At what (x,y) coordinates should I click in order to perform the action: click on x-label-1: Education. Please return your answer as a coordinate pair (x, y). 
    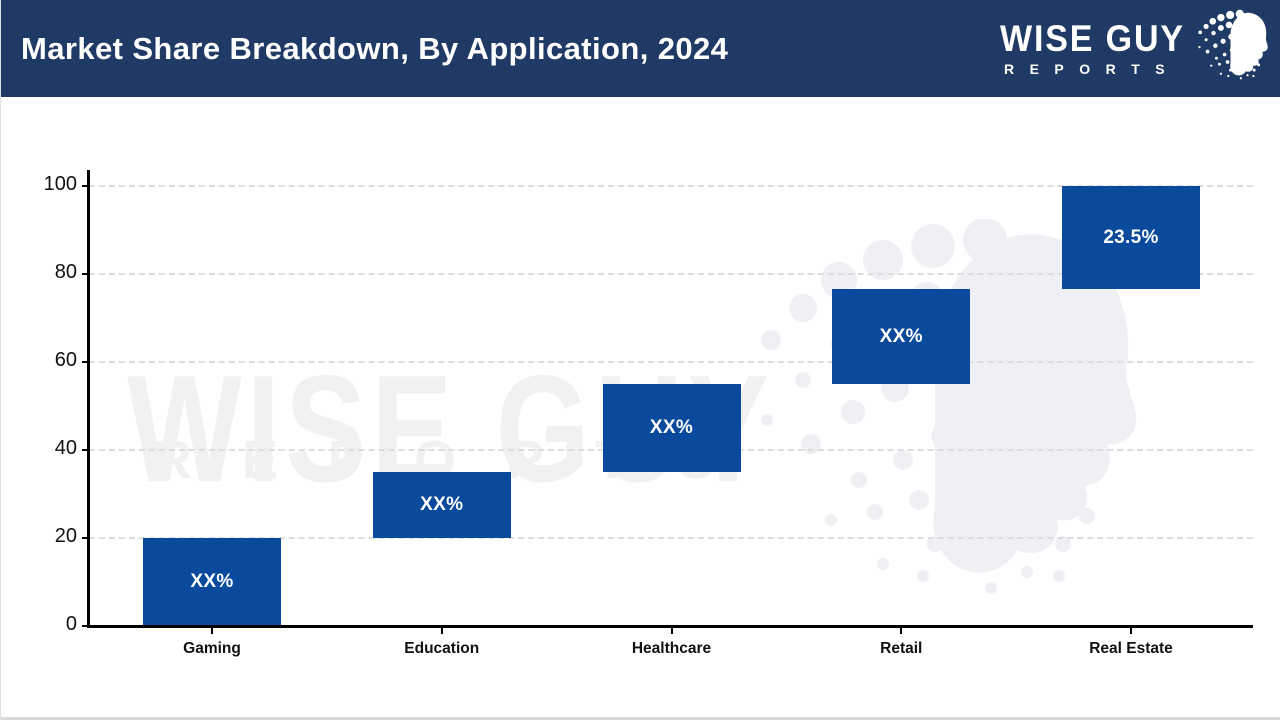
    Looking at the image, I should click on (442, 648).